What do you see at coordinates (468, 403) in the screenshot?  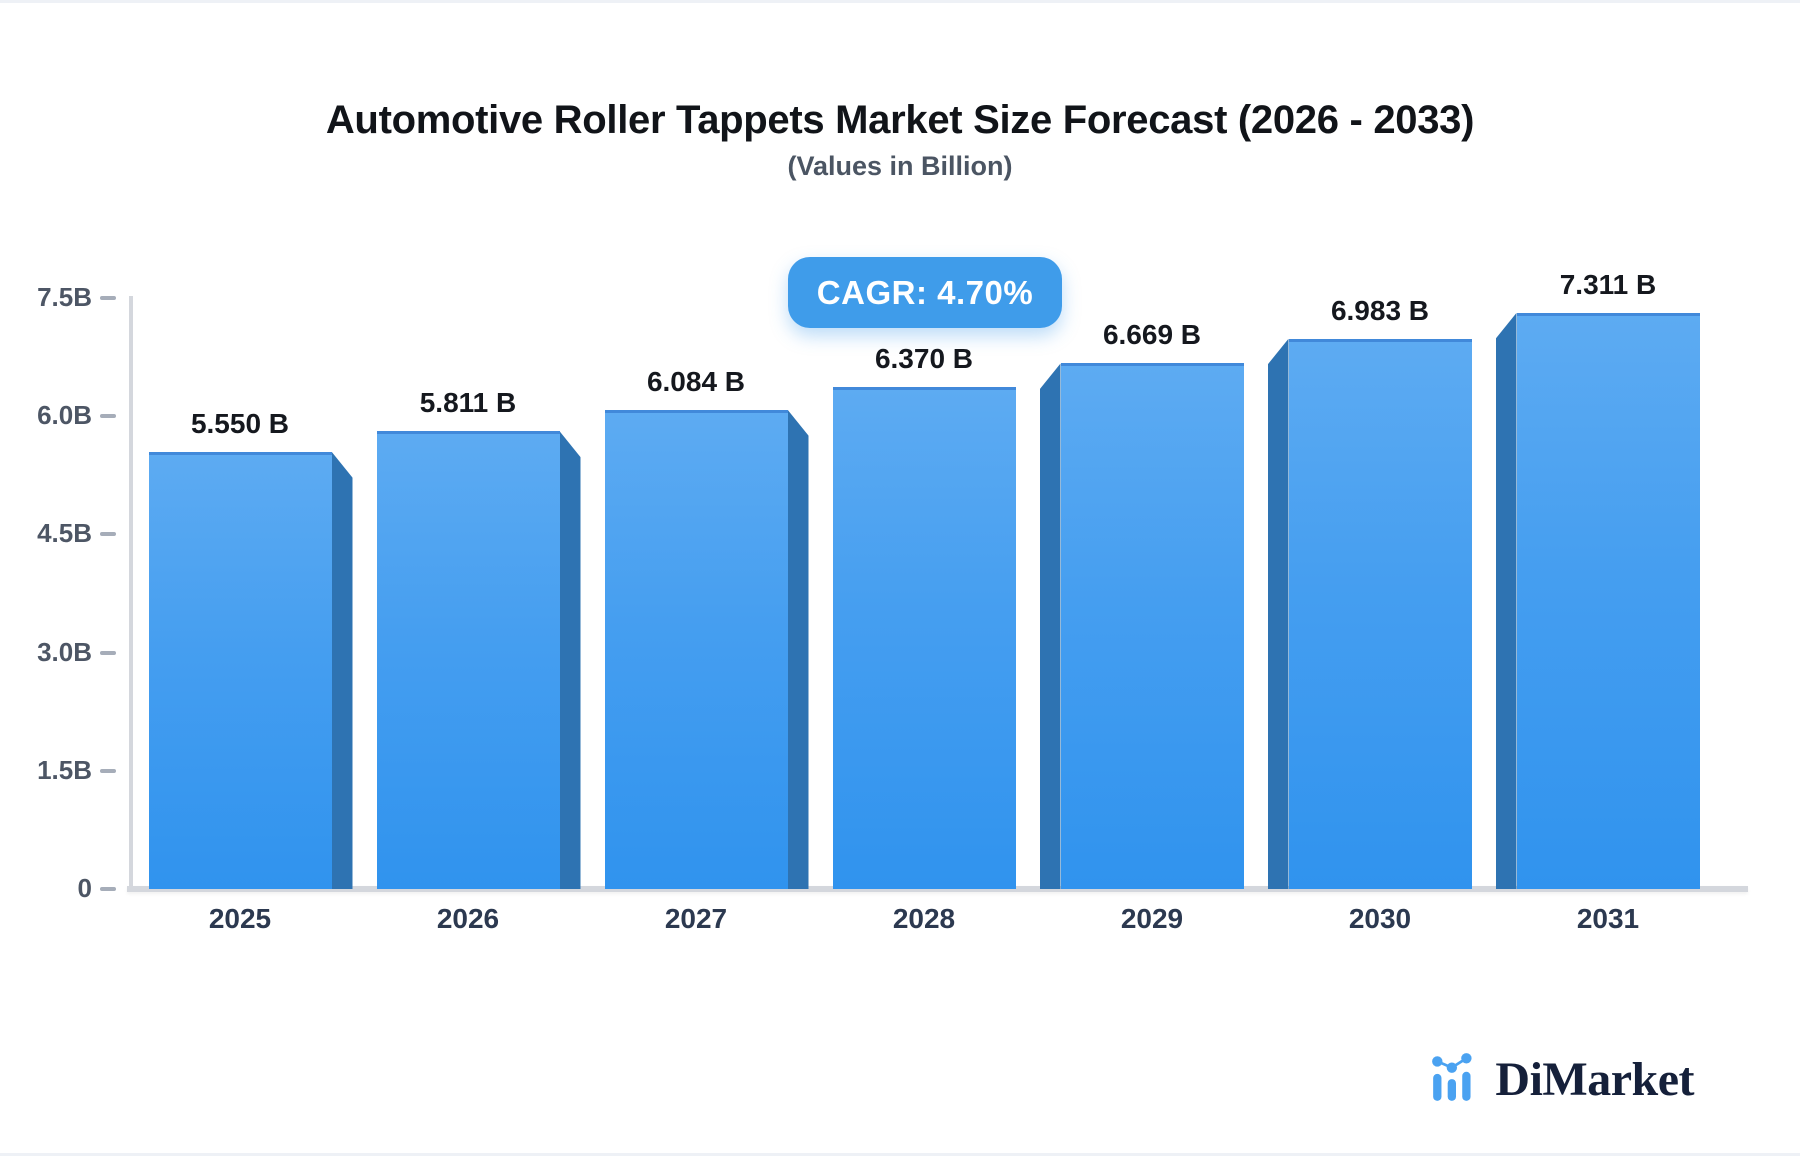 I see `bar-value-label: 5.811 B` at bounding box center [468, 403].